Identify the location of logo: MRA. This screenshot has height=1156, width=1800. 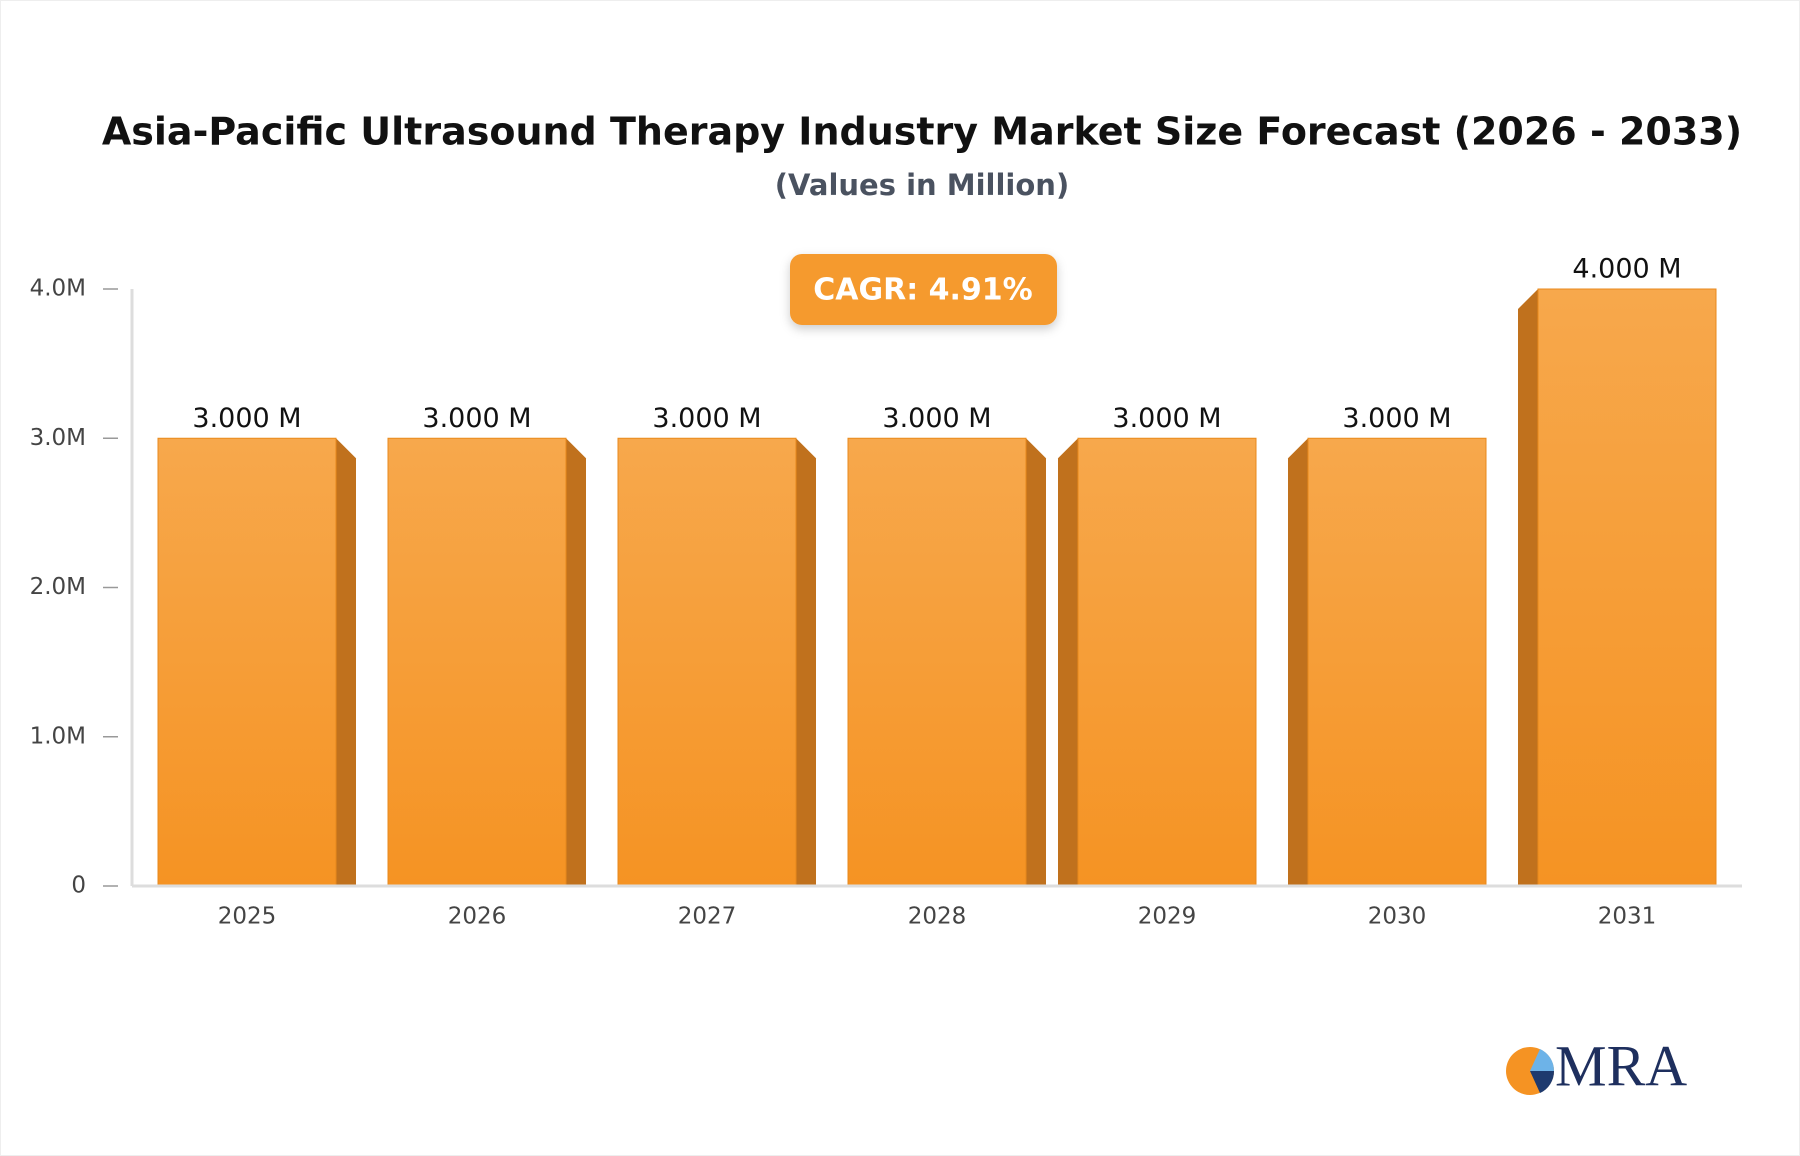
(1596, 1065).